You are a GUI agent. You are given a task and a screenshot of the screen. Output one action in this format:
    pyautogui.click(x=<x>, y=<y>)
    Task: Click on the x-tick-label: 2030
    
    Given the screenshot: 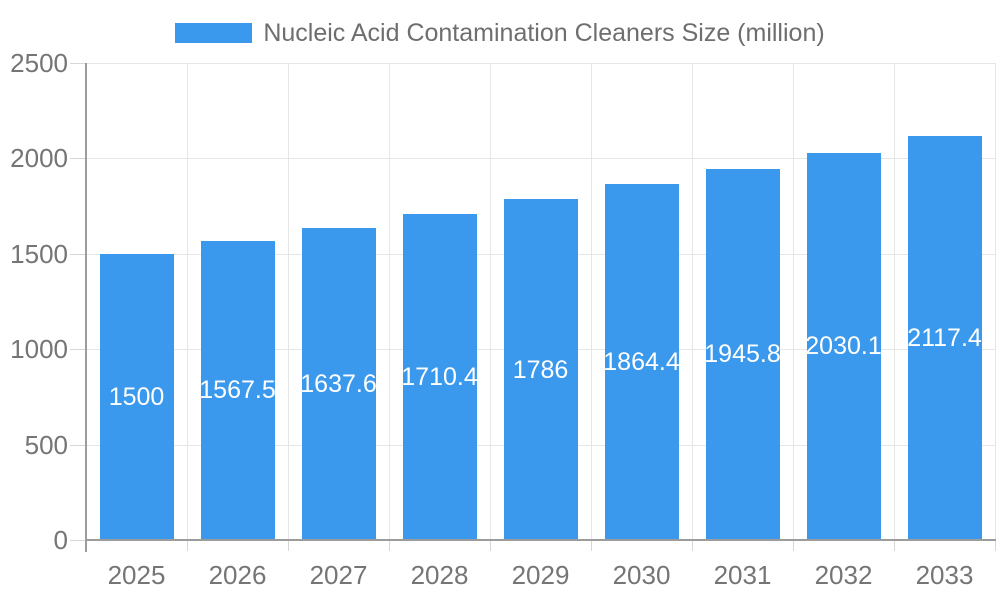 What is the action you would take?
    pyautogui.click(x=641, y=575)
    